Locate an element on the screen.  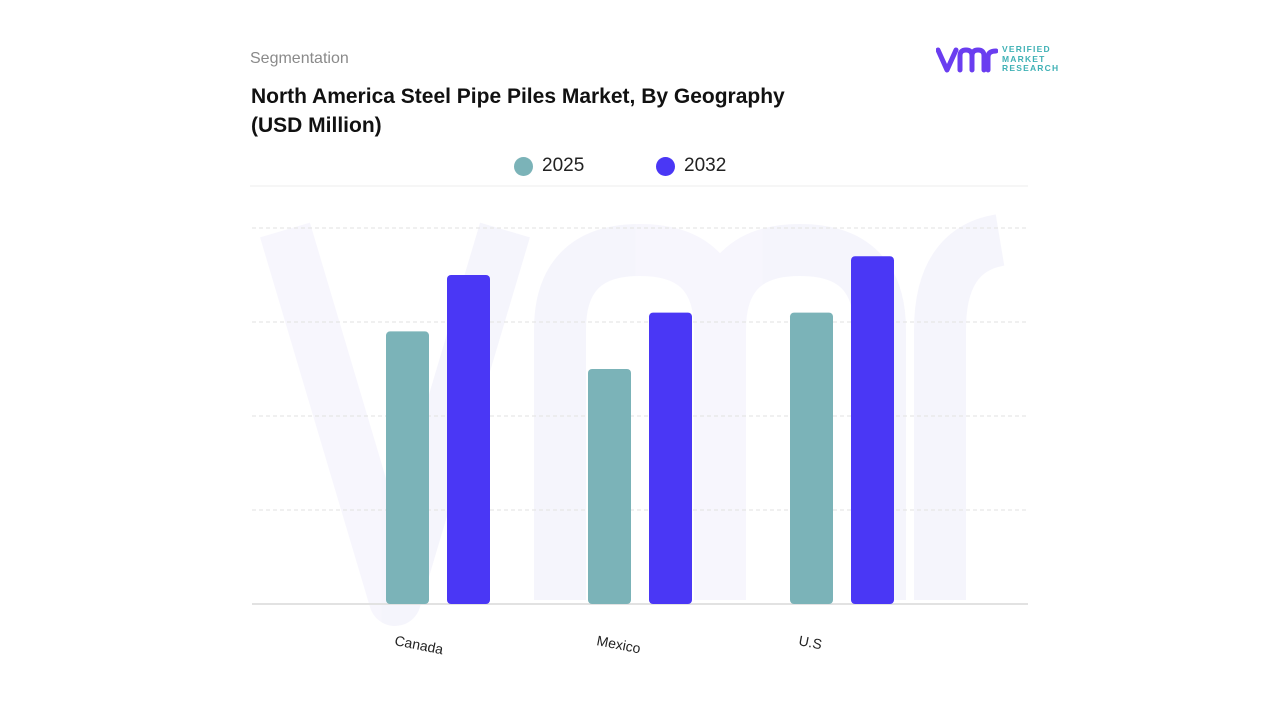
legend-swatch-2032 is located at coordinates (665, 166).